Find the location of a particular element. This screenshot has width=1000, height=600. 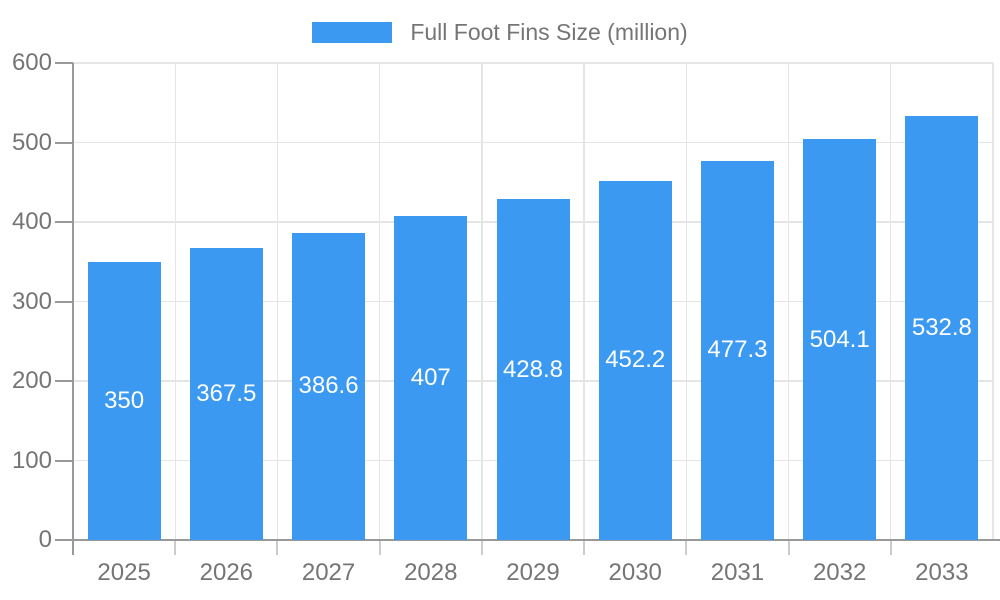

bar-value-label: 407 is located at coordinates (430, 378).